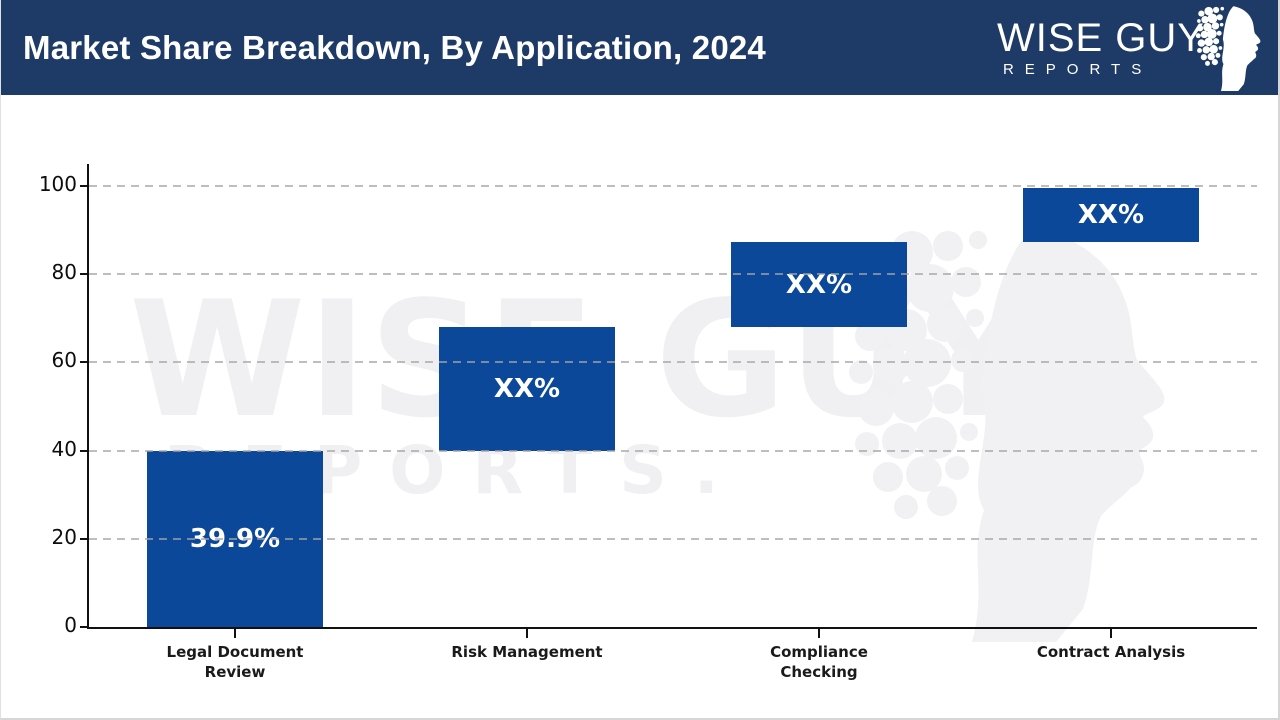  What do you see at coordinates (819, 672) in the screenshot?
I see `x-axis-label-line: Checking` at bounding box center [819, 672].